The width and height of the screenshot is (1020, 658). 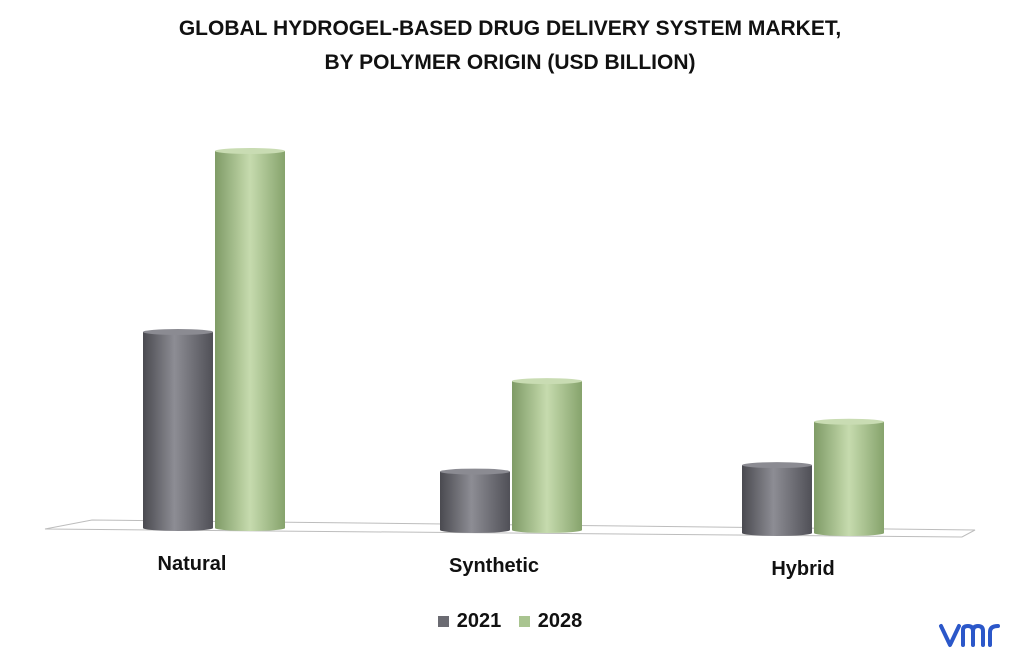 I want to click on legend-swatch-2021, so click(x=443, y=621).